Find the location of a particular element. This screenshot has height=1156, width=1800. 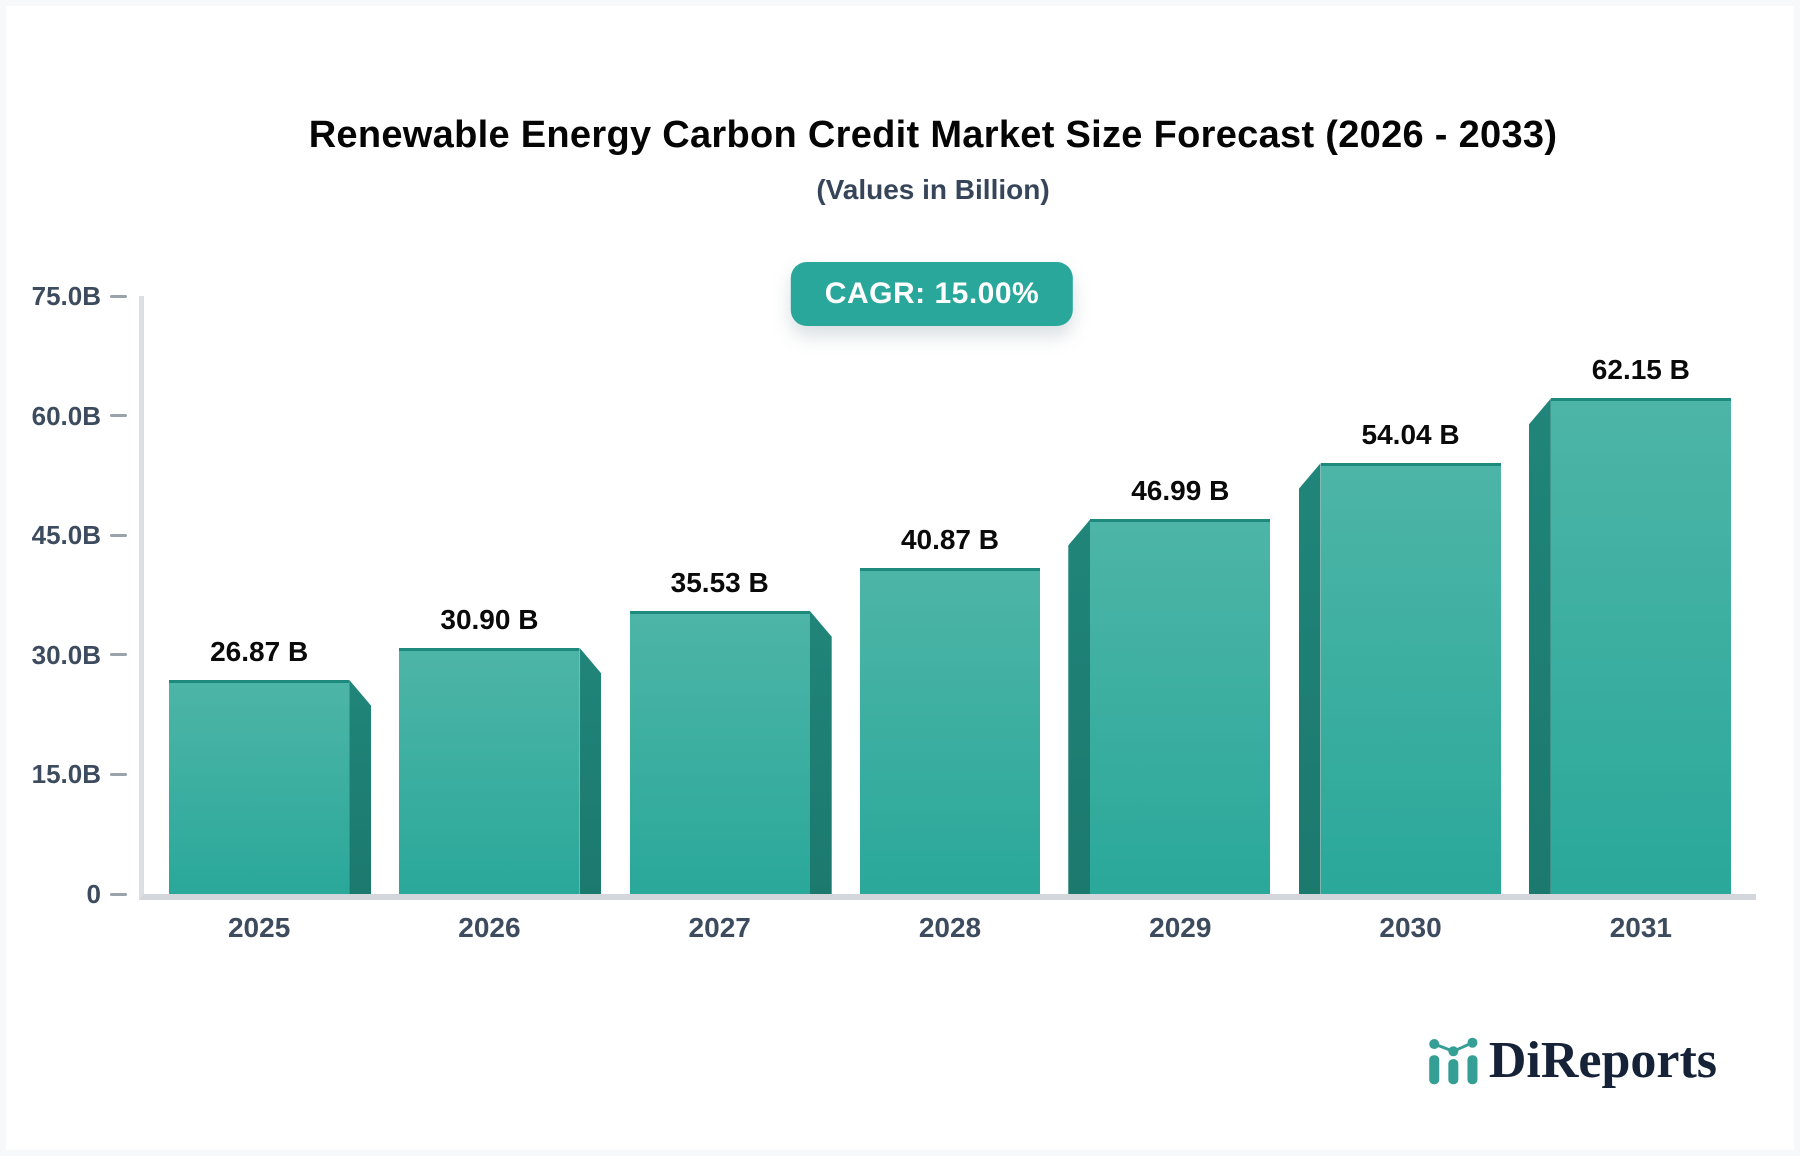

x-axis-label-2026: 2026 is located at coordinates (489, 927).